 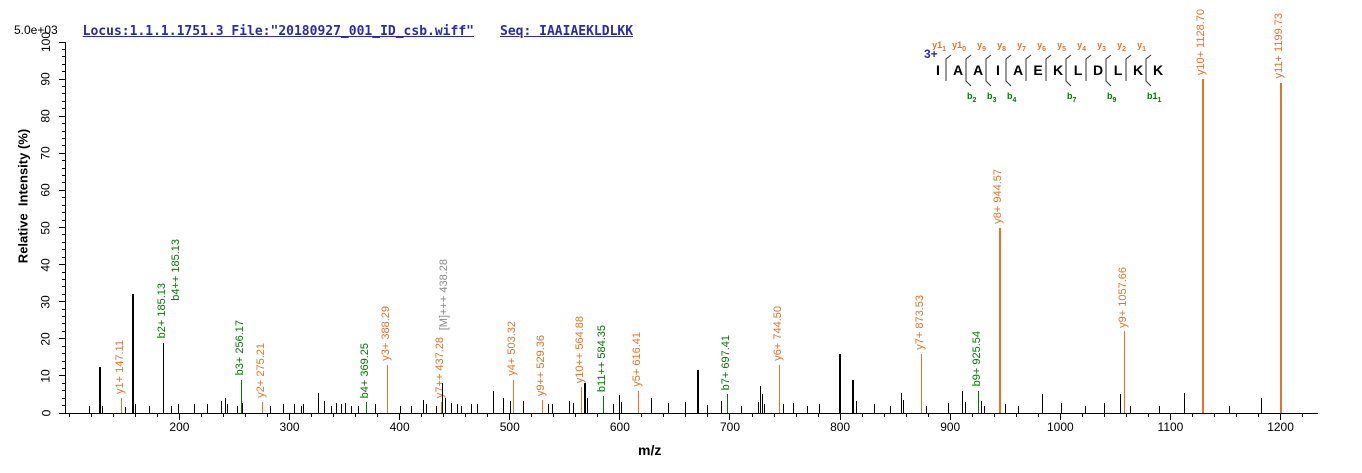 What do you see at coordinates (364, 370) in the screenshot?
I see `peak-ion-label: b4+ 369.25` at bounding box center [364, 370].